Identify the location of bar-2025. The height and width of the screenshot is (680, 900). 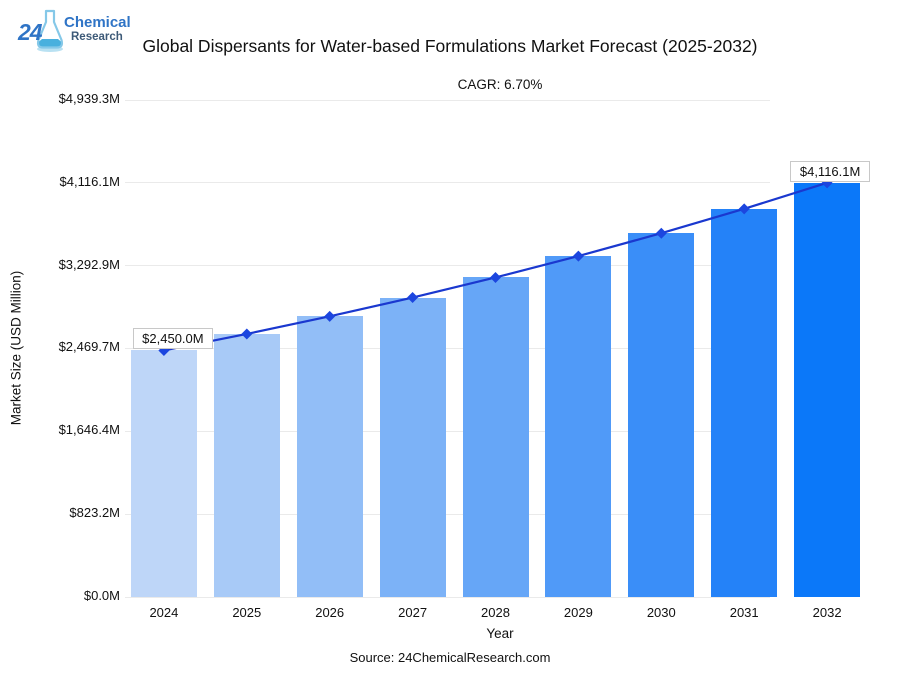
(246, 465).